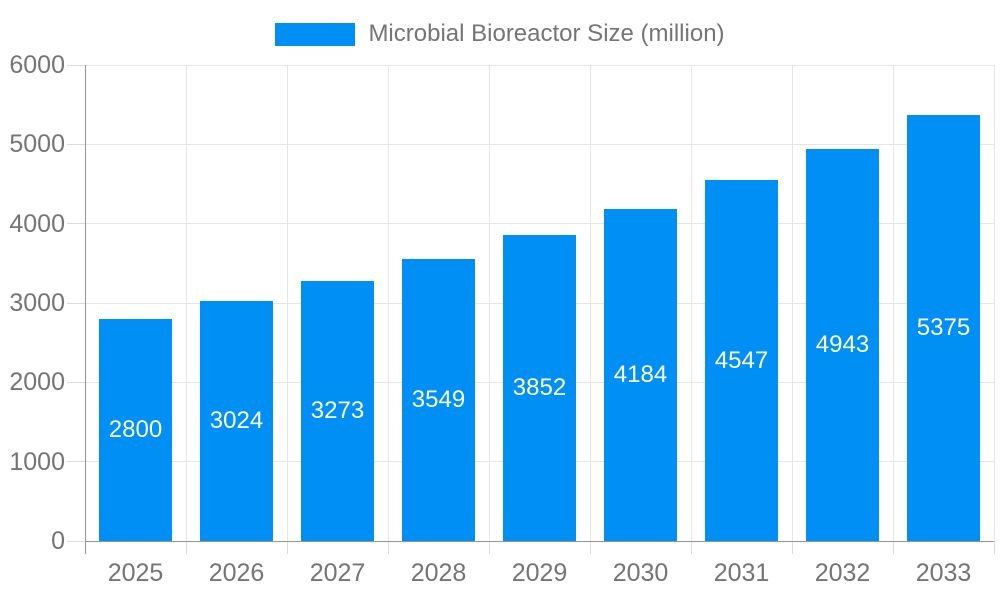 This screenshot has height=600, width=1000. I want to click on x-tick-label: 2025, so click(135, 573).